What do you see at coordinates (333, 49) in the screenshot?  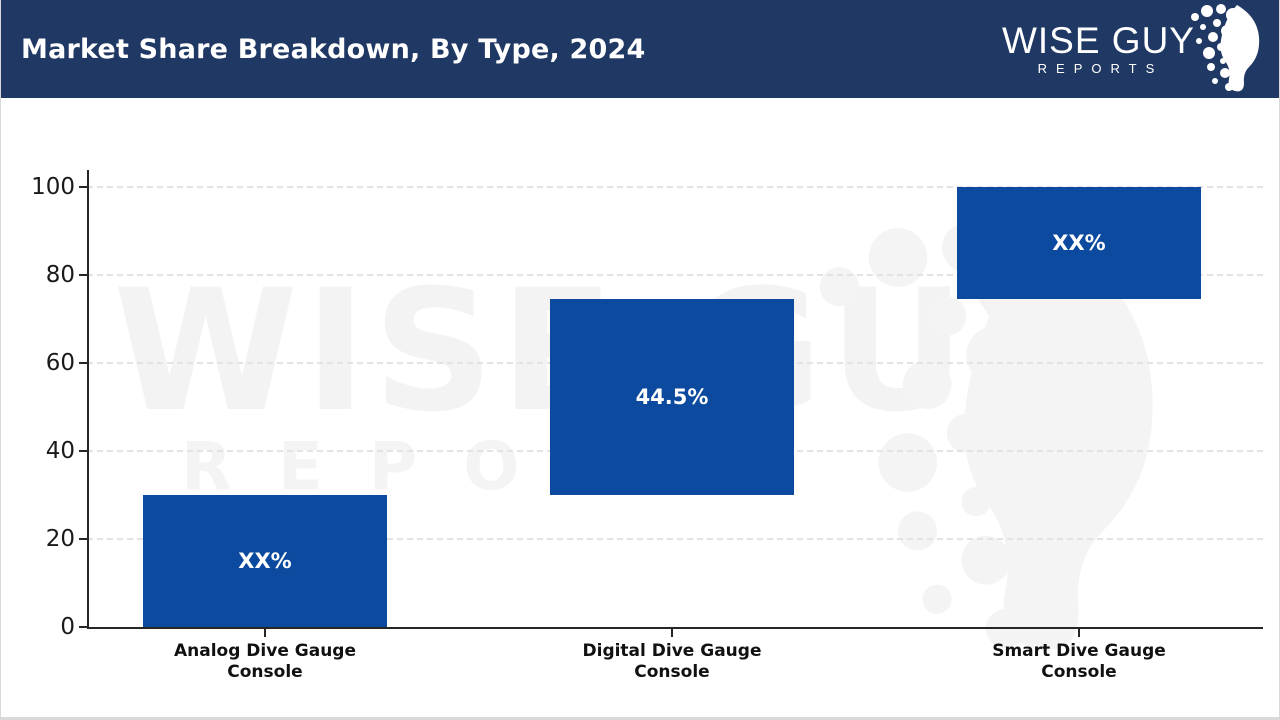 I see `page-title: Market Share Breakdown, By Type, 2024` at bounding box center [333, 49].